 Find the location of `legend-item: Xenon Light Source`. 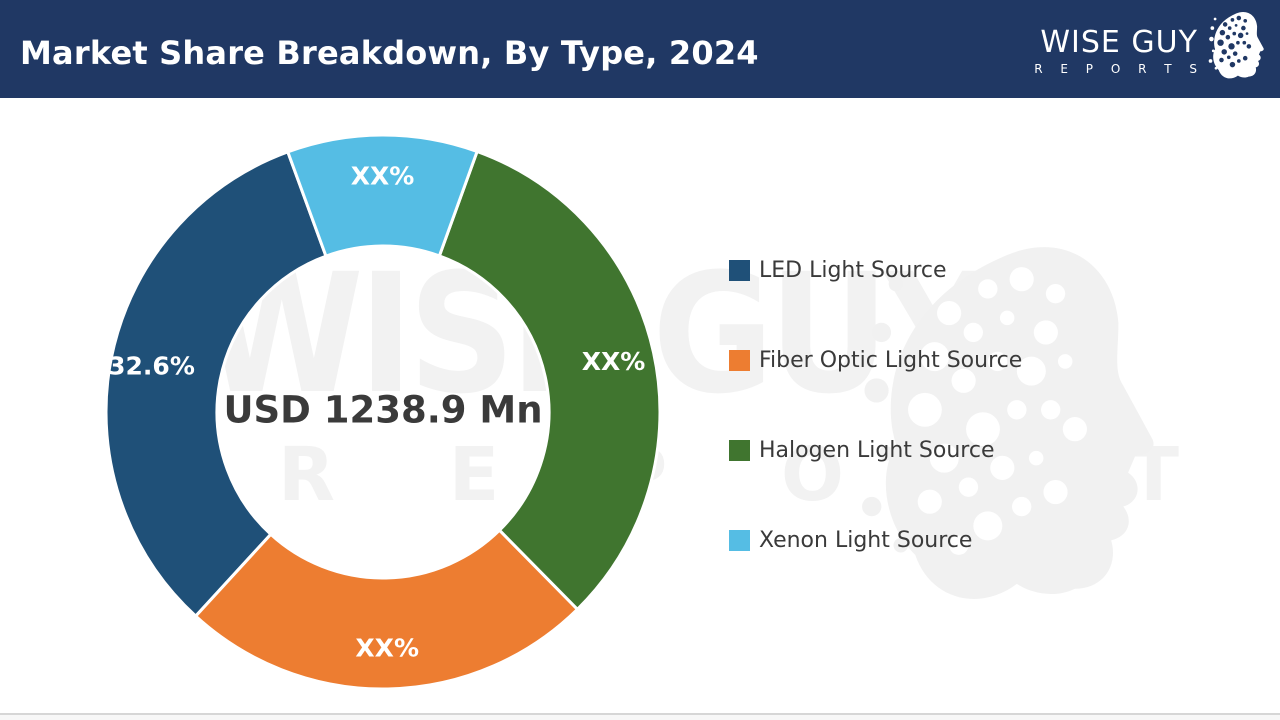

legend-item: Xenon Light Source is located at coordinates (875, 540).